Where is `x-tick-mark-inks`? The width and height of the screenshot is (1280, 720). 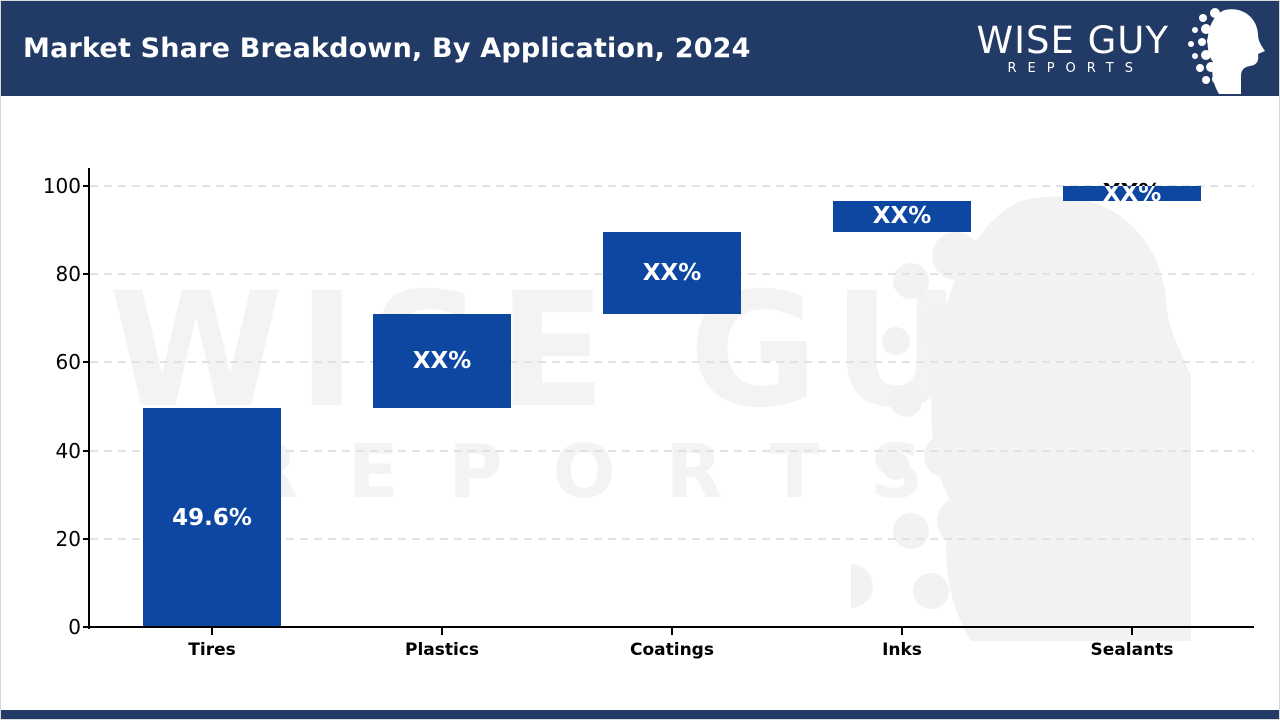 x-tick-mark-inks is located at coordinates (902, 631).